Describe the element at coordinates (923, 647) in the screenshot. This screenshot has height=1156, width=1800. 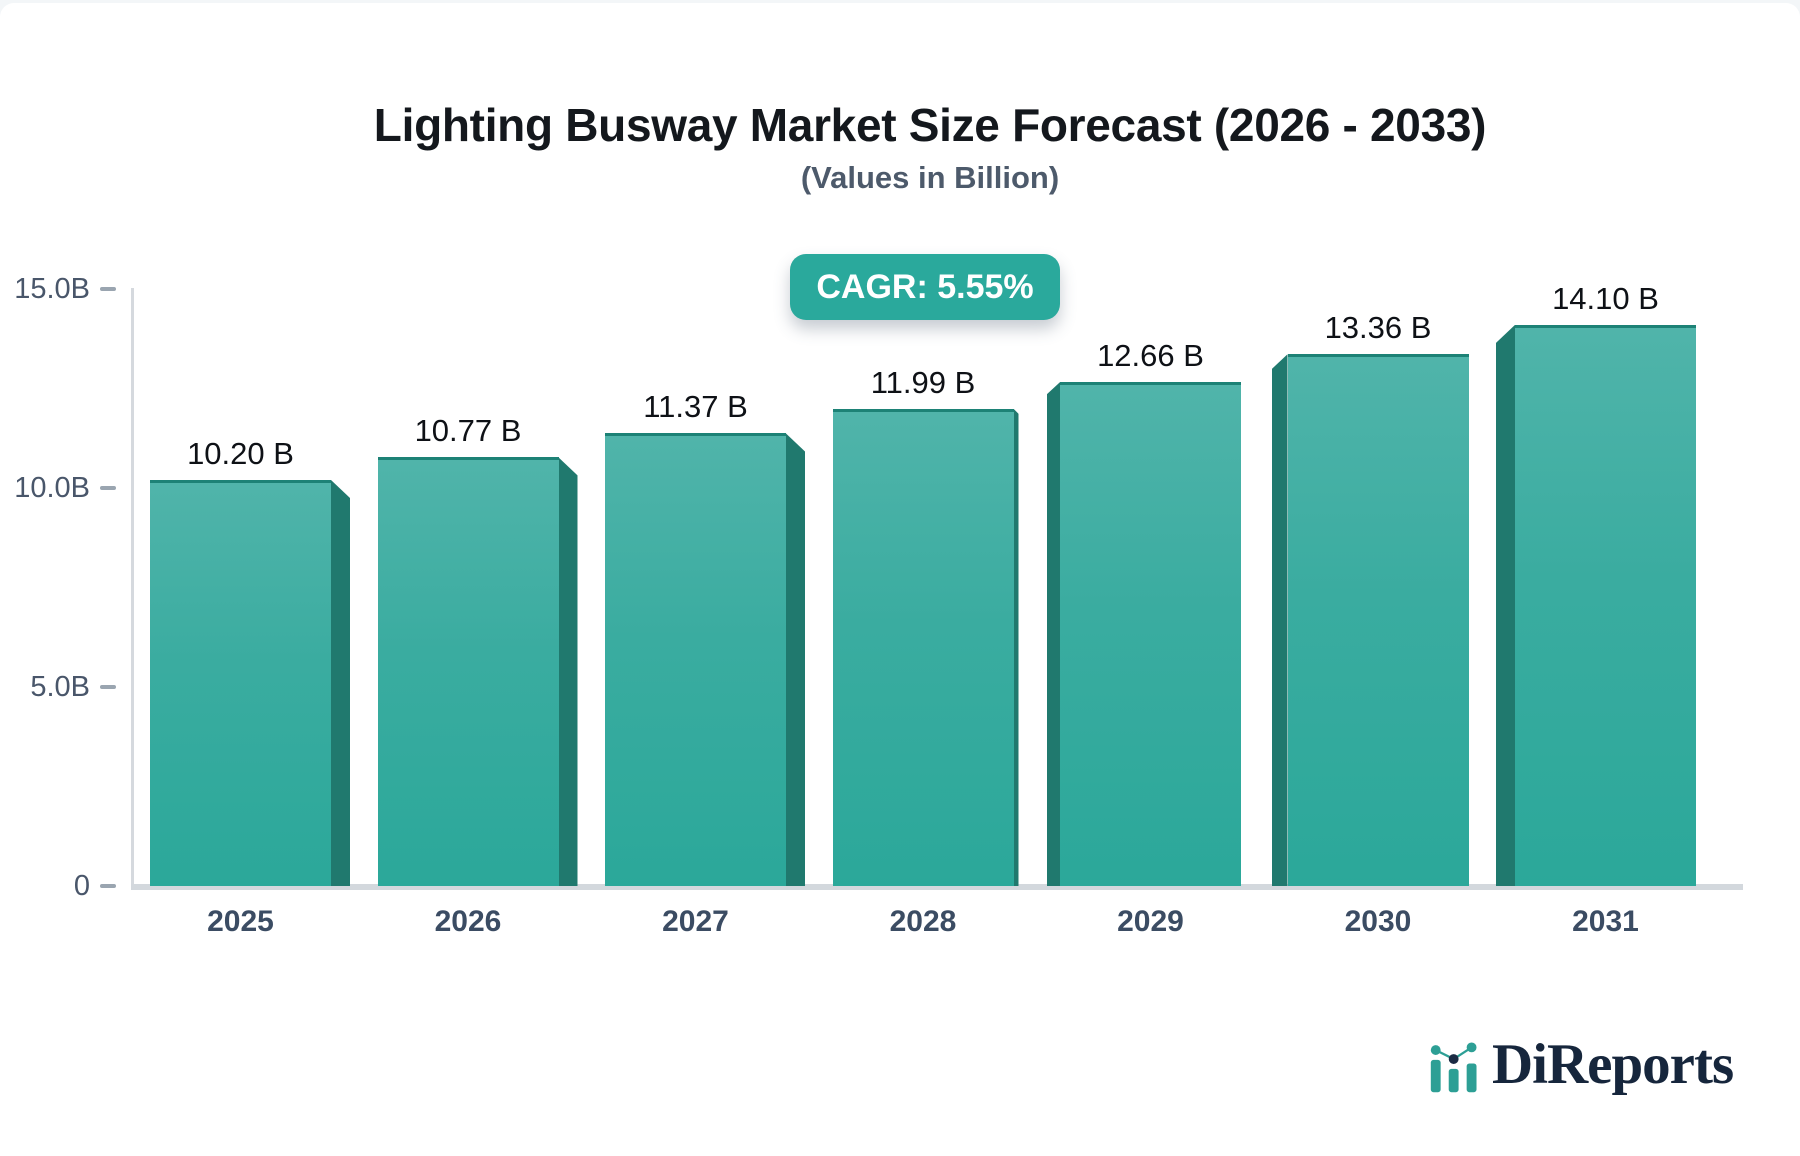
I see `bar-2028` at that location.